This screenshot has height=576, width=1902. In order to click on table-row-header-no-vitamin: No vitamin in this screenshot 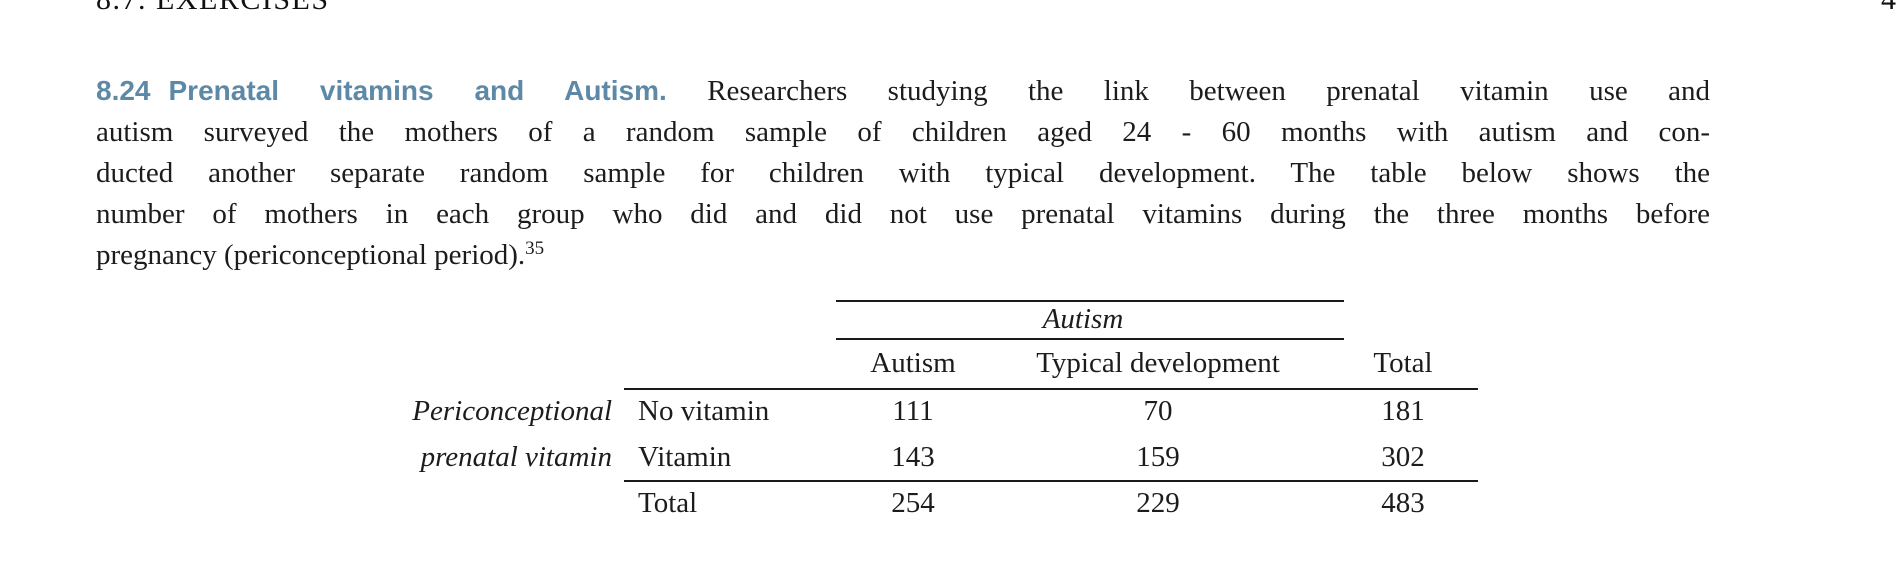, I will do `click(704, 410)`.